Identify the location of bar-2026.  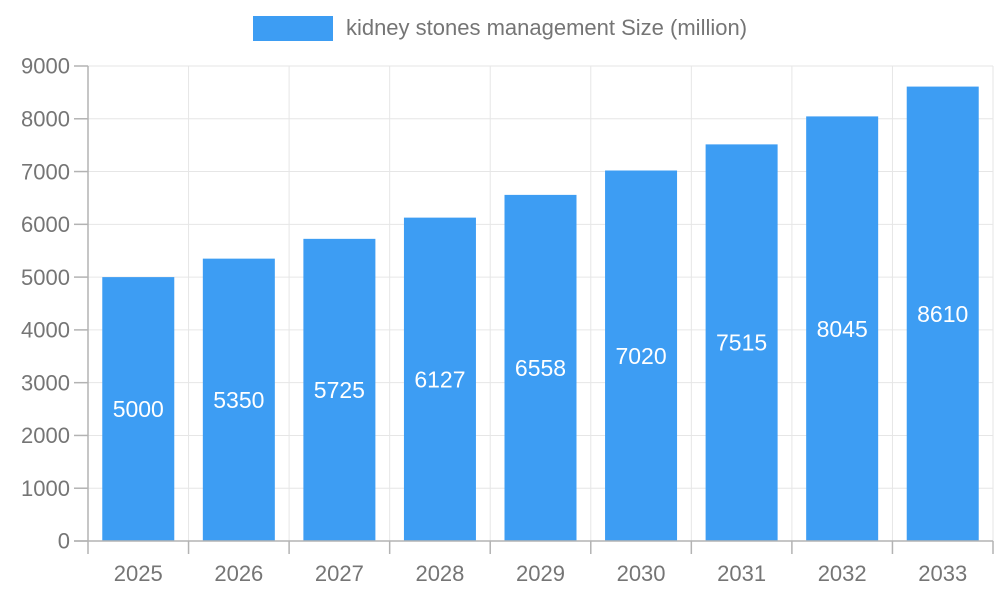
(238, 399).